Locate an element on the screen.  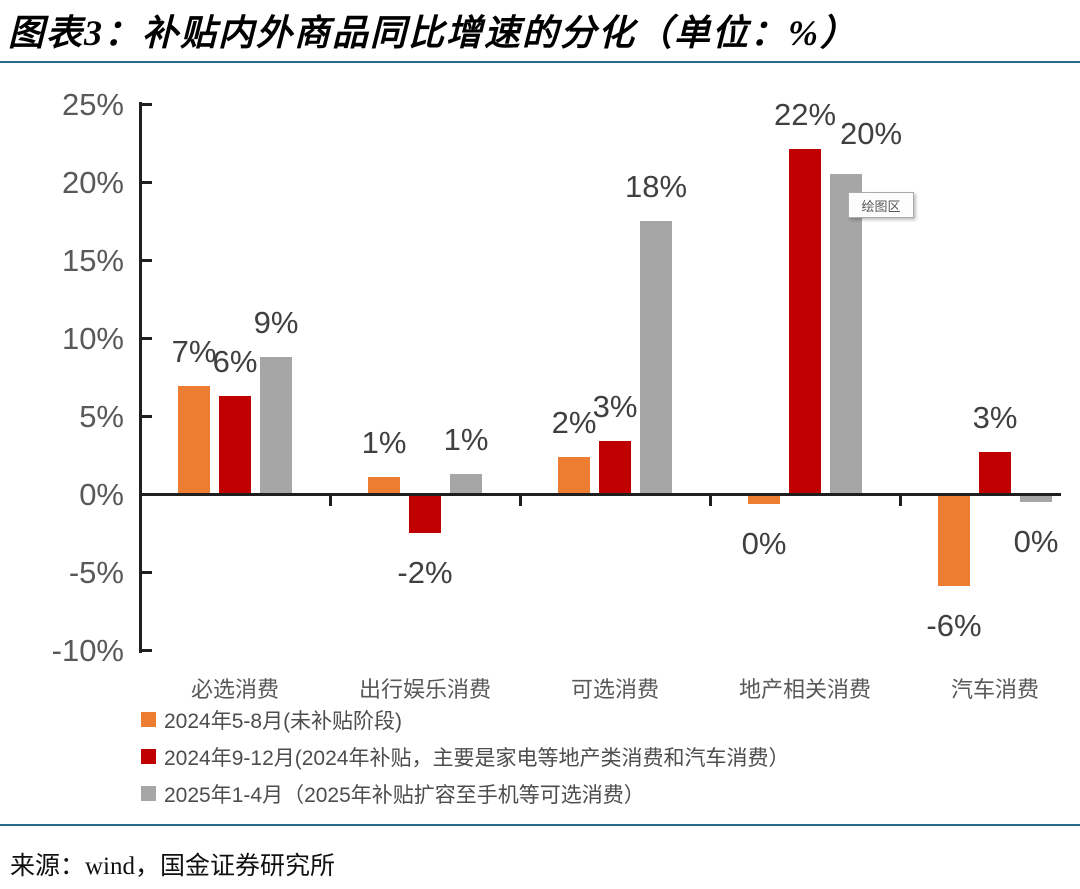
data-label: -2% is located at coordinates (425, 573).